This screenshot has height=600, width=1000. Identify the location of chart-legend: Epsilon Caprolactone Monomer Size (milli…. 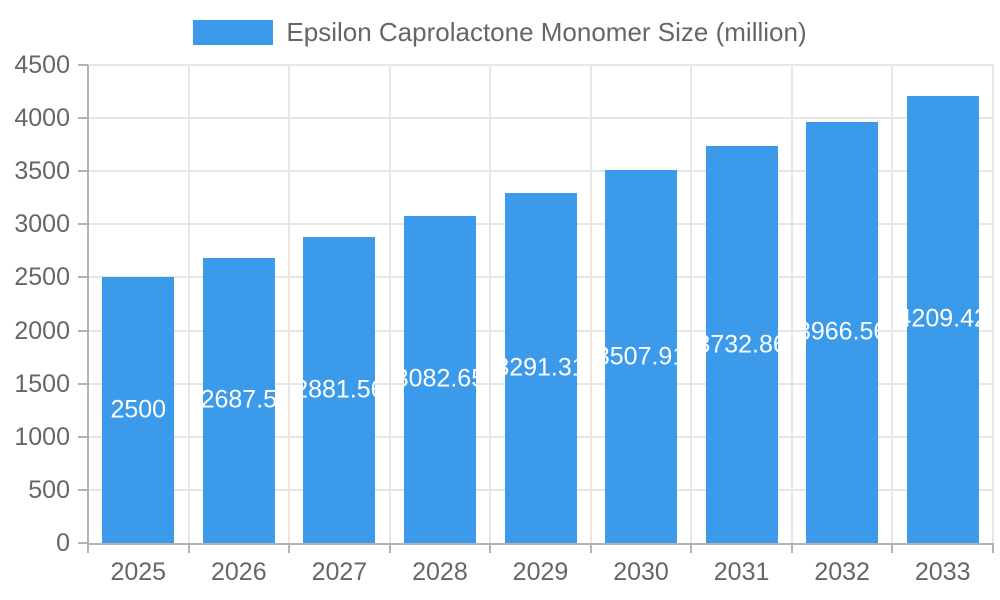
(500, 32).